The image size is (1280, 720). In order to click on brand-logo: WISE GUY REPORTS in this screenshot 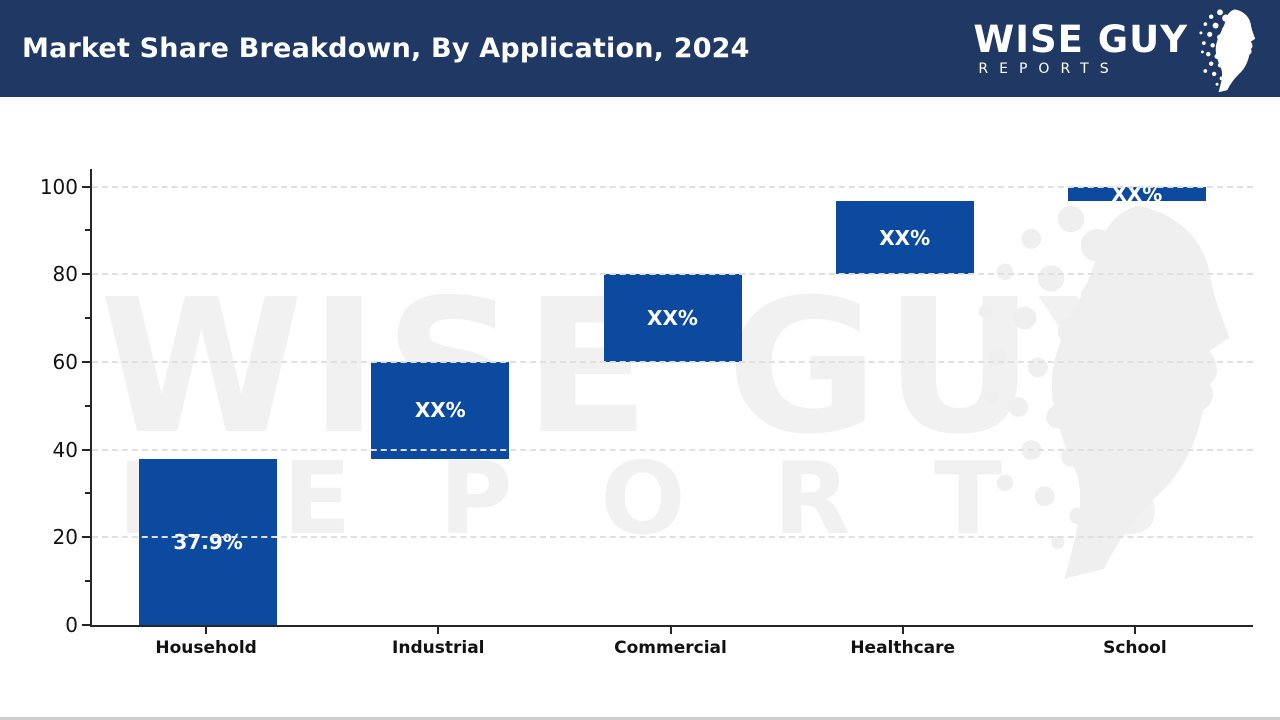, I will do `click(1119, 49)`.